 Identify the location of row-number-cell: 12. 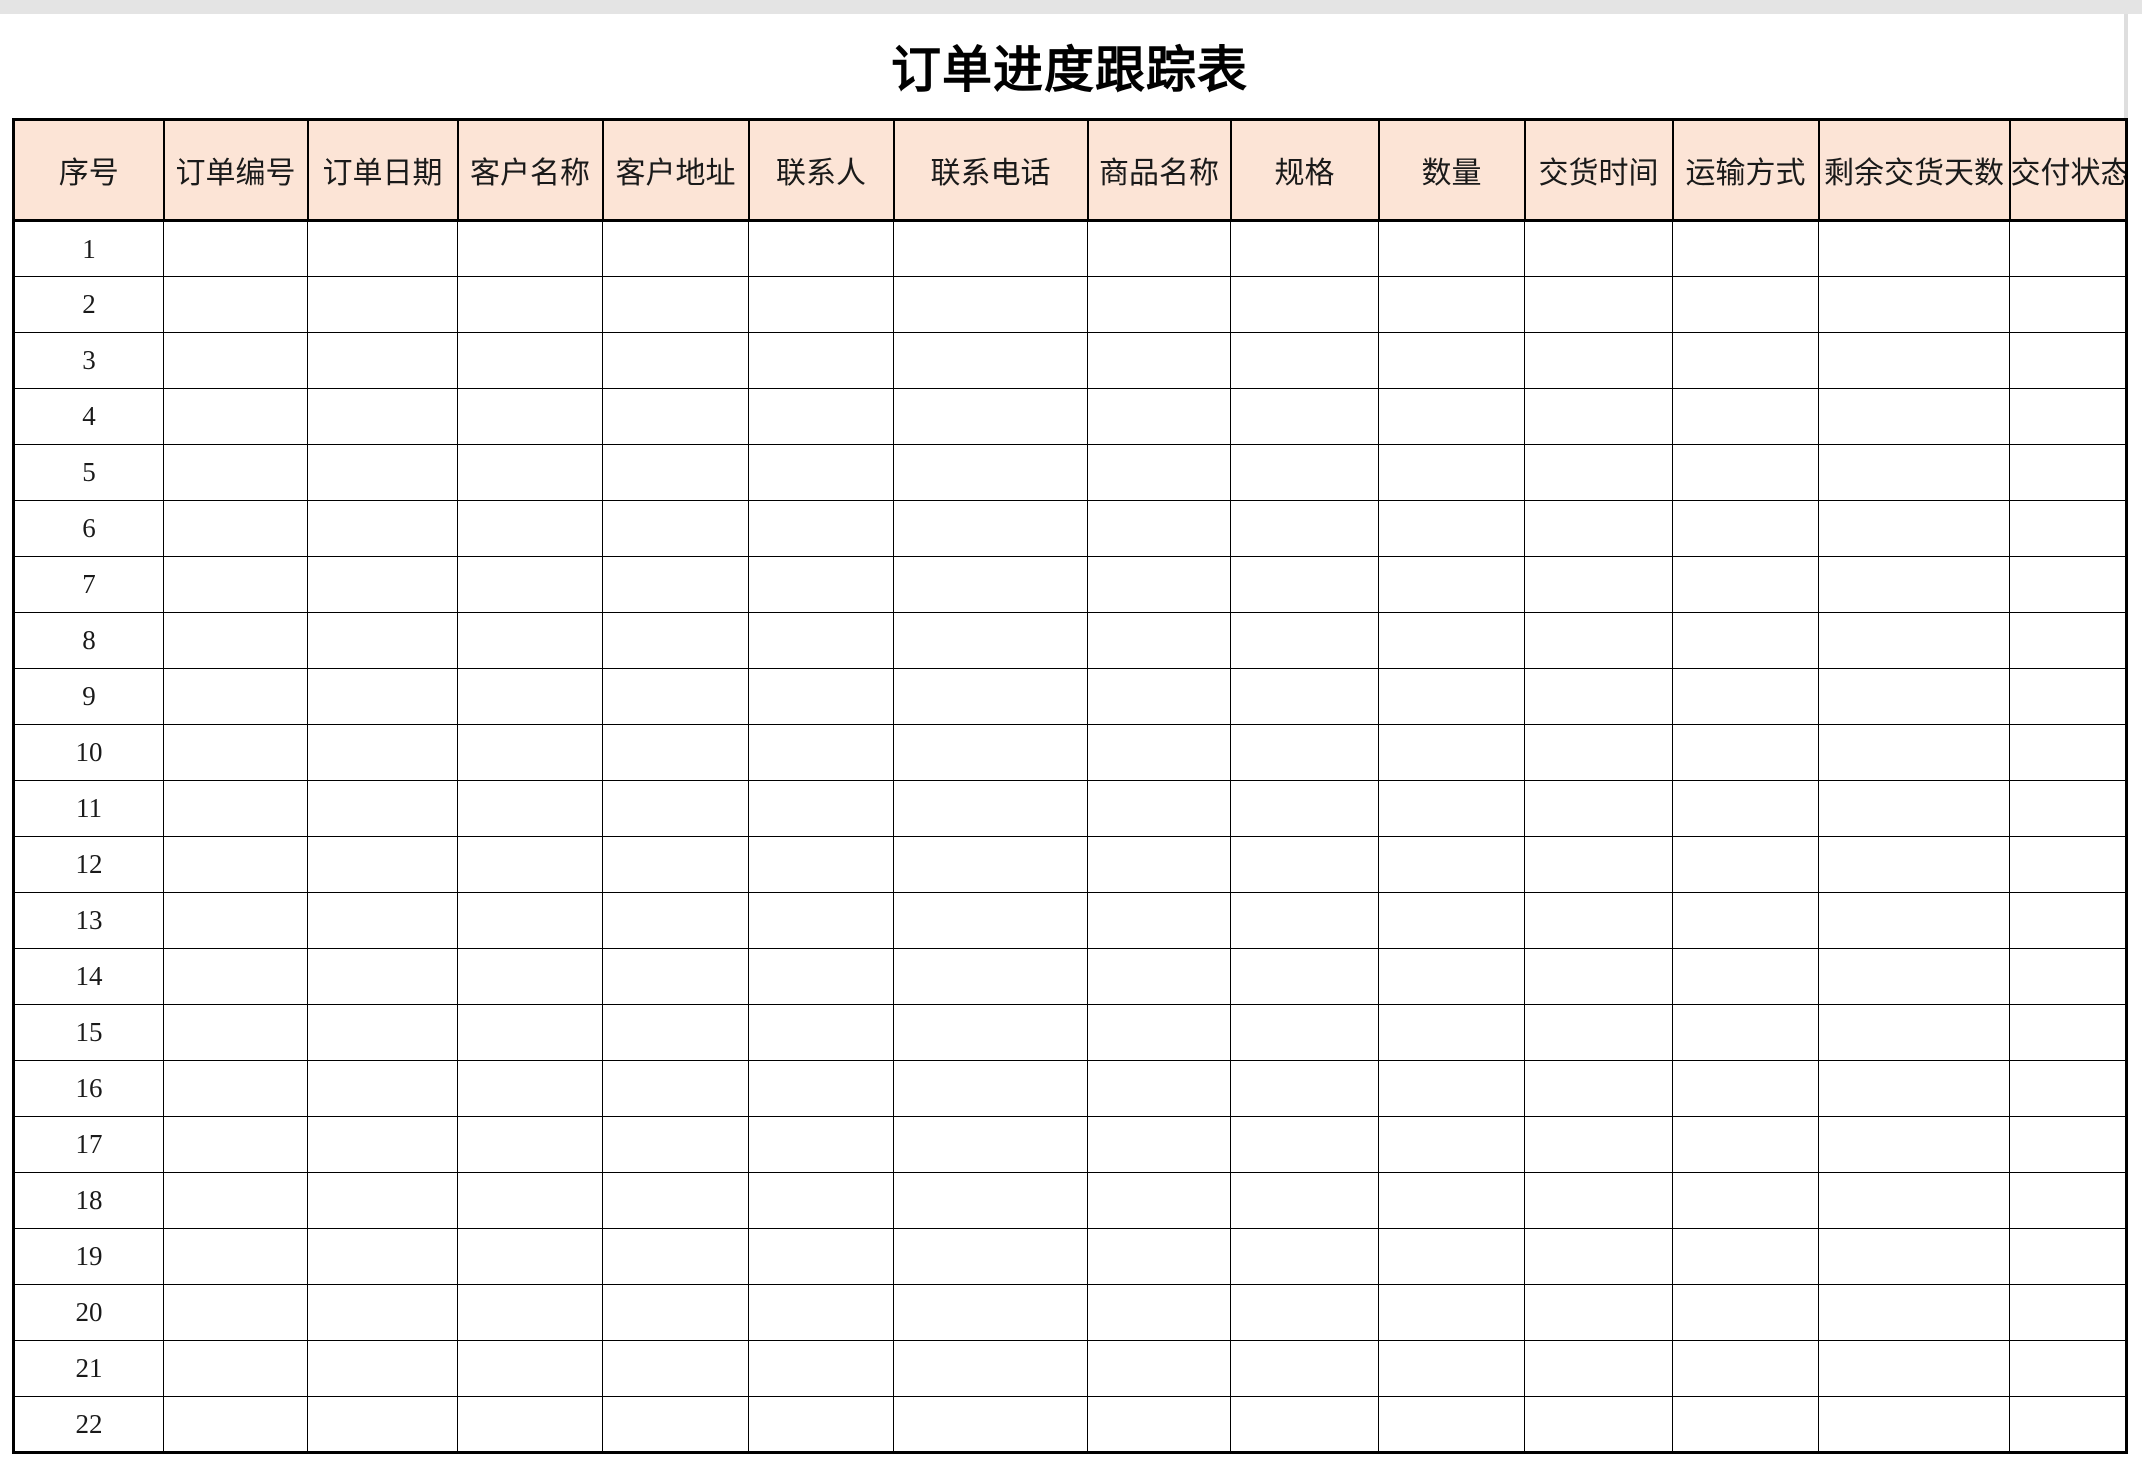
(88, 864).